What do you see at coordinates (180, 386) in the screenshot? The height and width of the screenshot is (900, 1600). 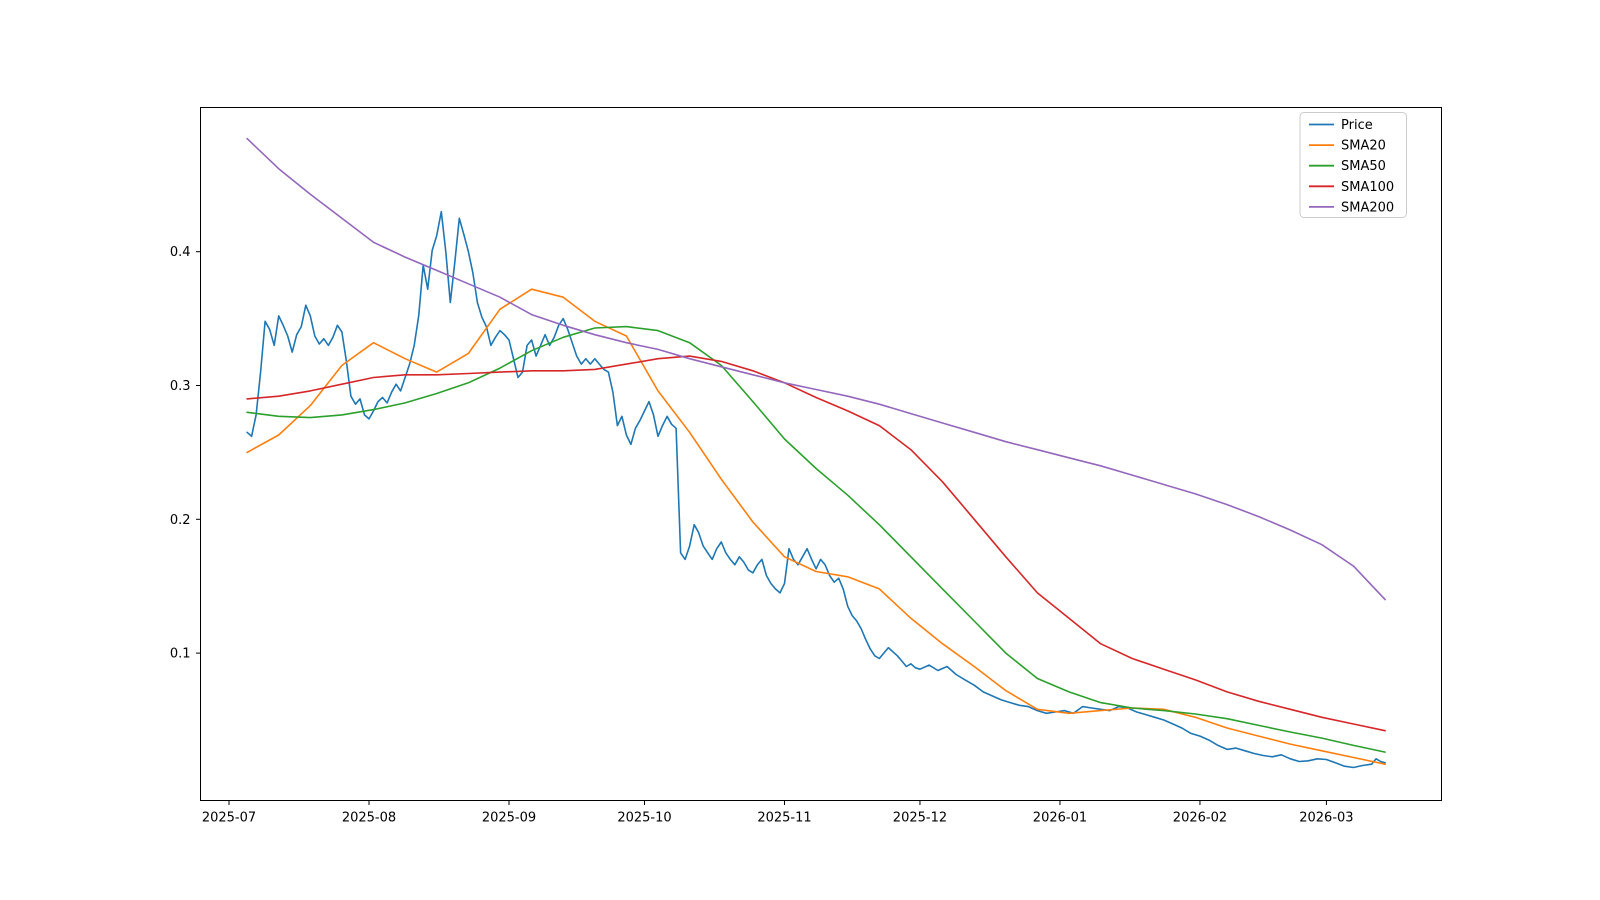 I see `y-tick-label: 0.3` at bounding box center [180, 386].